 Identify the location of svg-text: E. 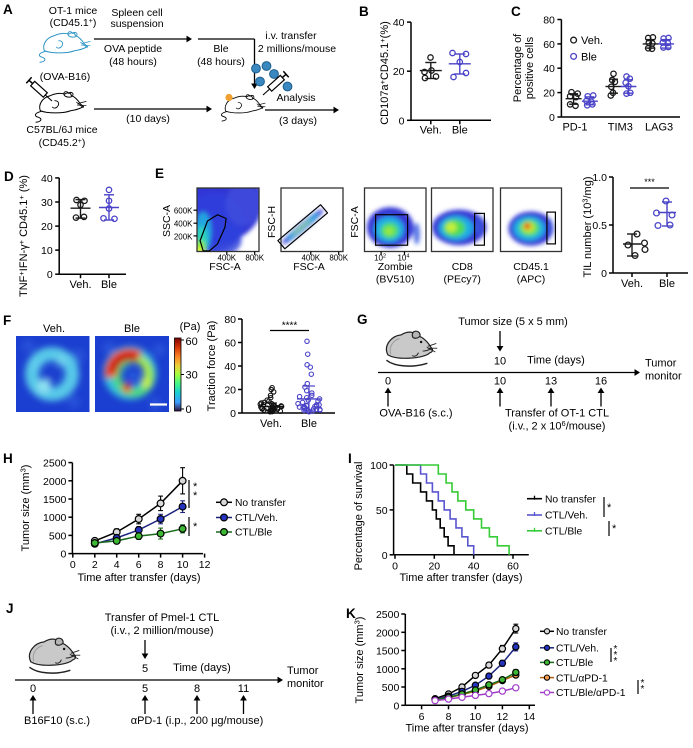
(159, 173).